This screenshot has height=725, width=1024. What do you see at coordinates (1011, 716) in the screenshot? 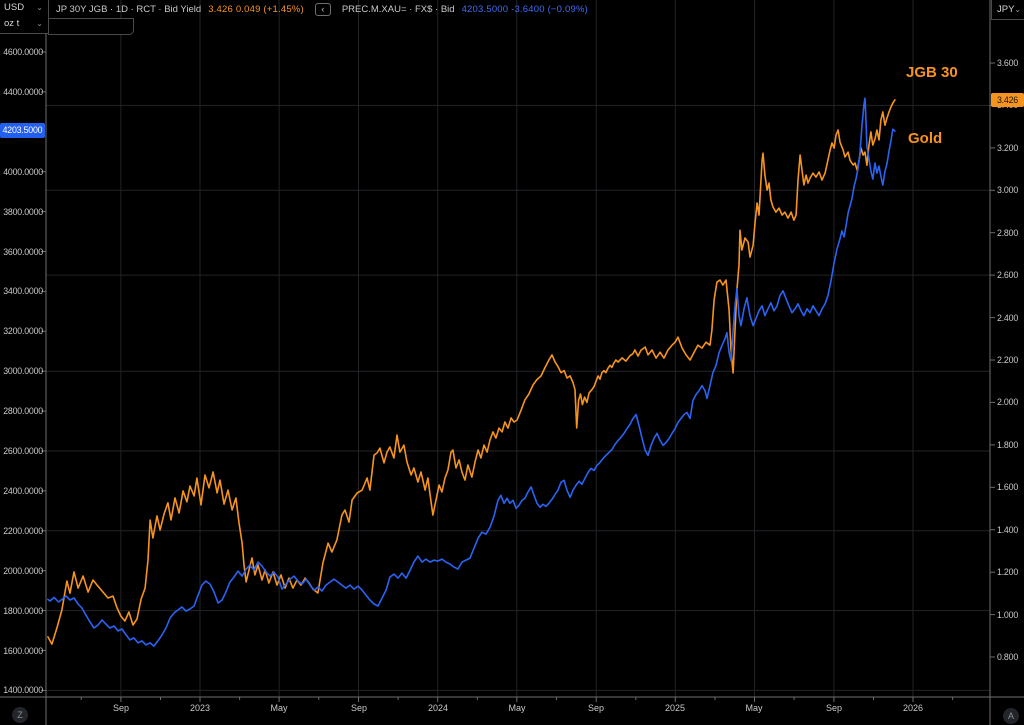
I see `auto-scale-button: A` at bounding box center [1011, 716].